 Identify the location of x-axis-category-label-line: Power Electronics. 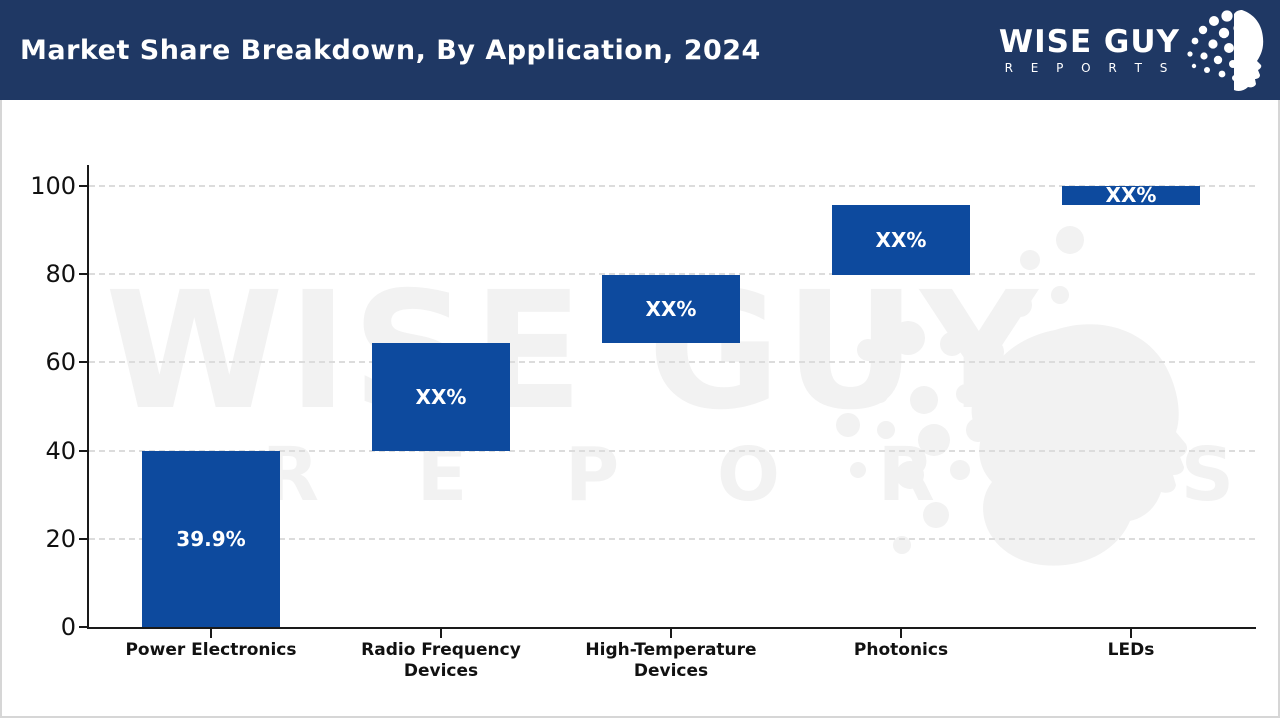
(211, 650).